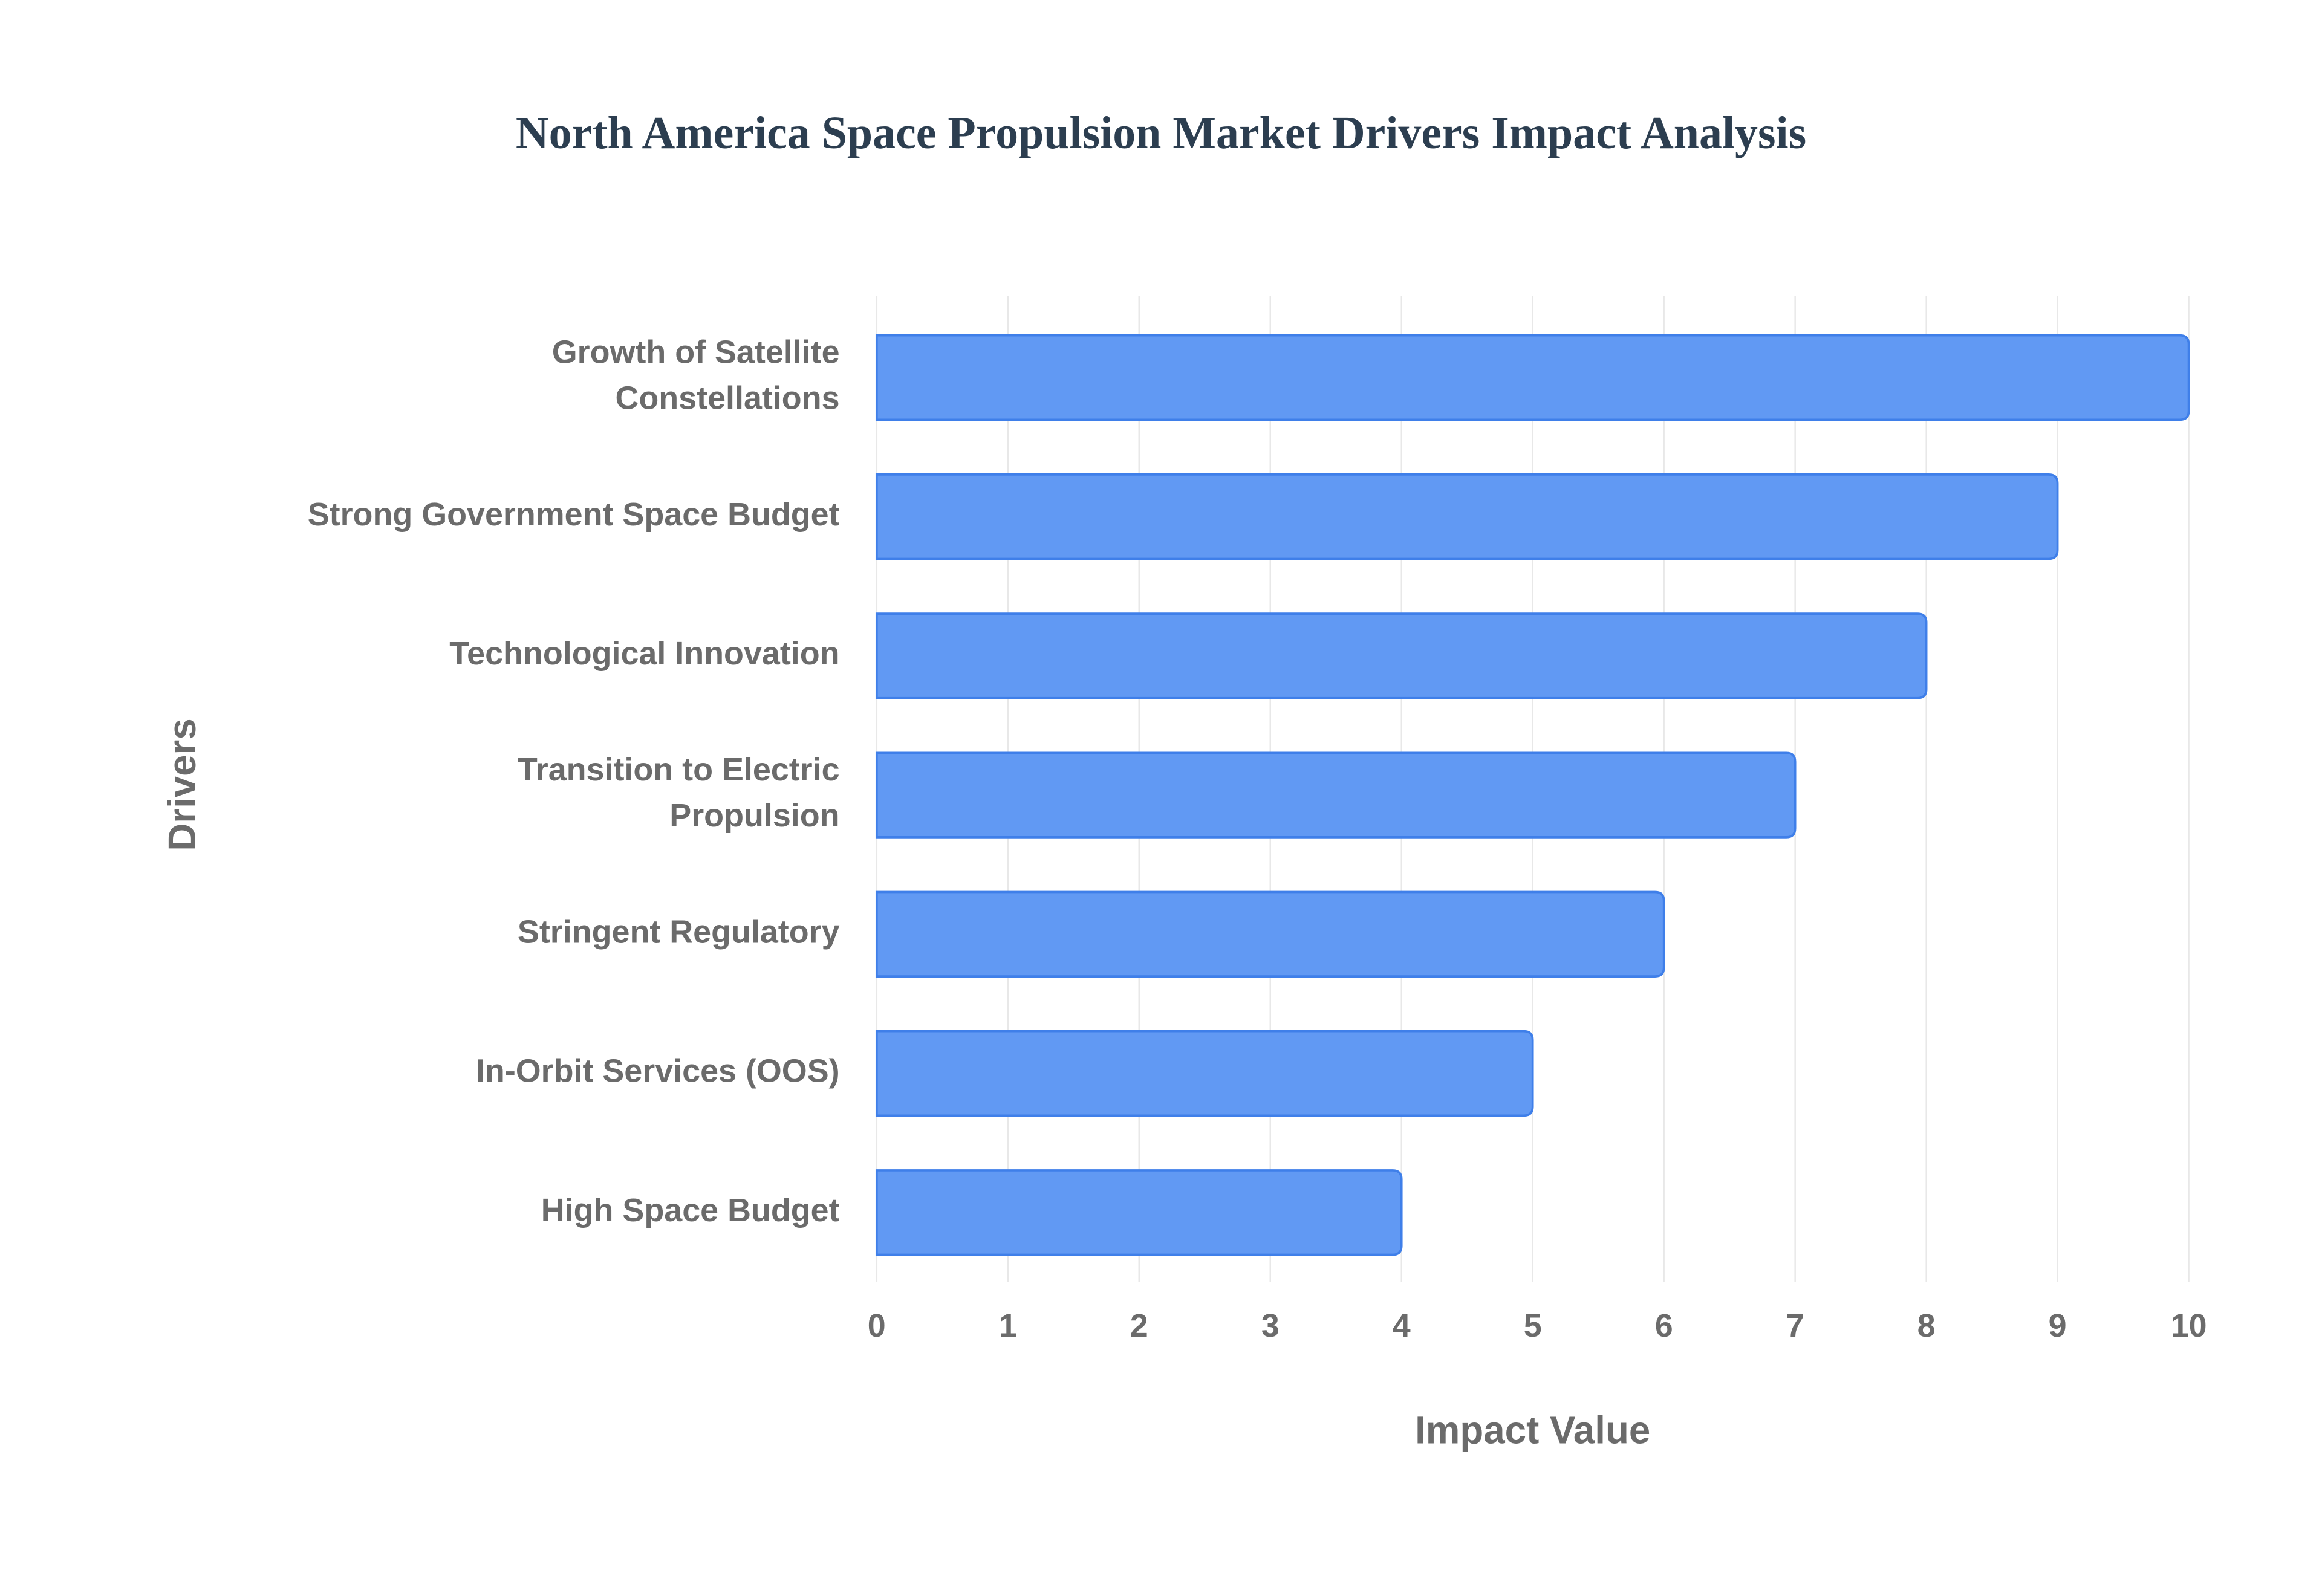 The width and height of the screenshot is (2322, 1596). I want to click on x-tick-label: 6, so click(1664, 1326).